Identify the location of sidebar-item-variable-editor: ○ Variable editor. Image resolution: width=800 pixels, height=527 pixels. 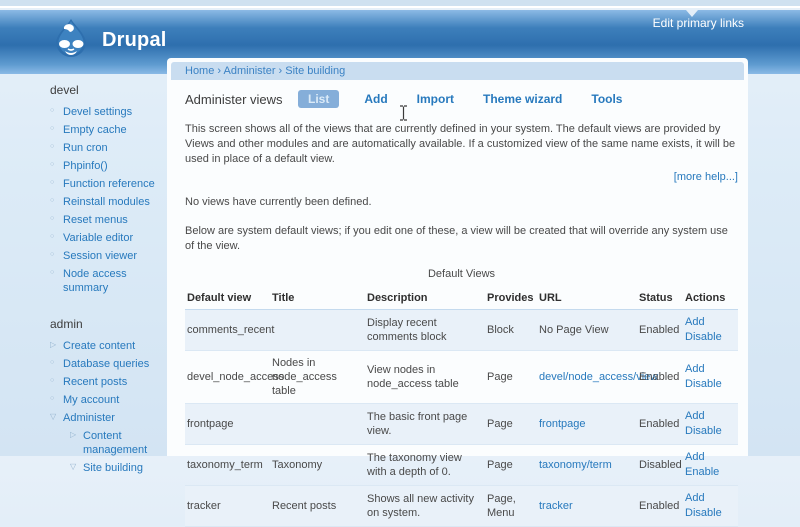
(108, 238).